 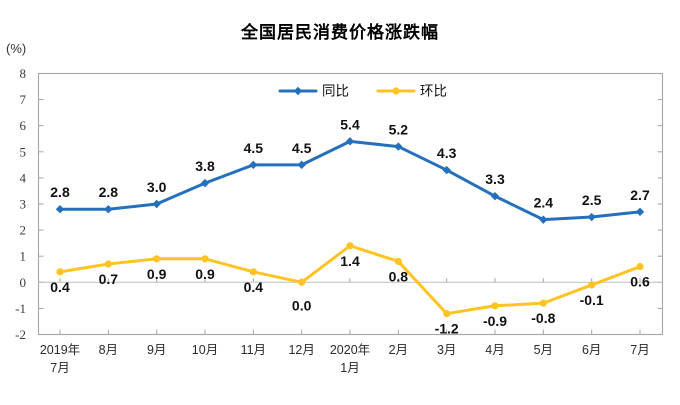 I want to click on x-tick-label: 2月, so click(x=398, y=350).